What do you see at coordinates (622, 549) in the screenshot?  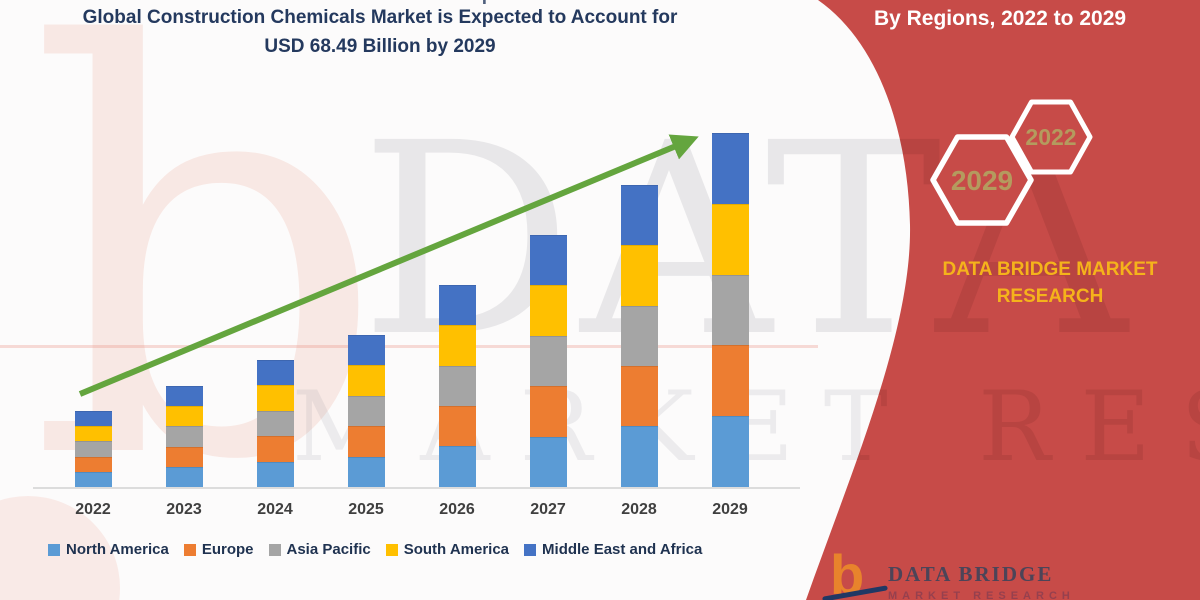 I see `legend-label: Middle East and Africa` at bounding box center [622, 549].